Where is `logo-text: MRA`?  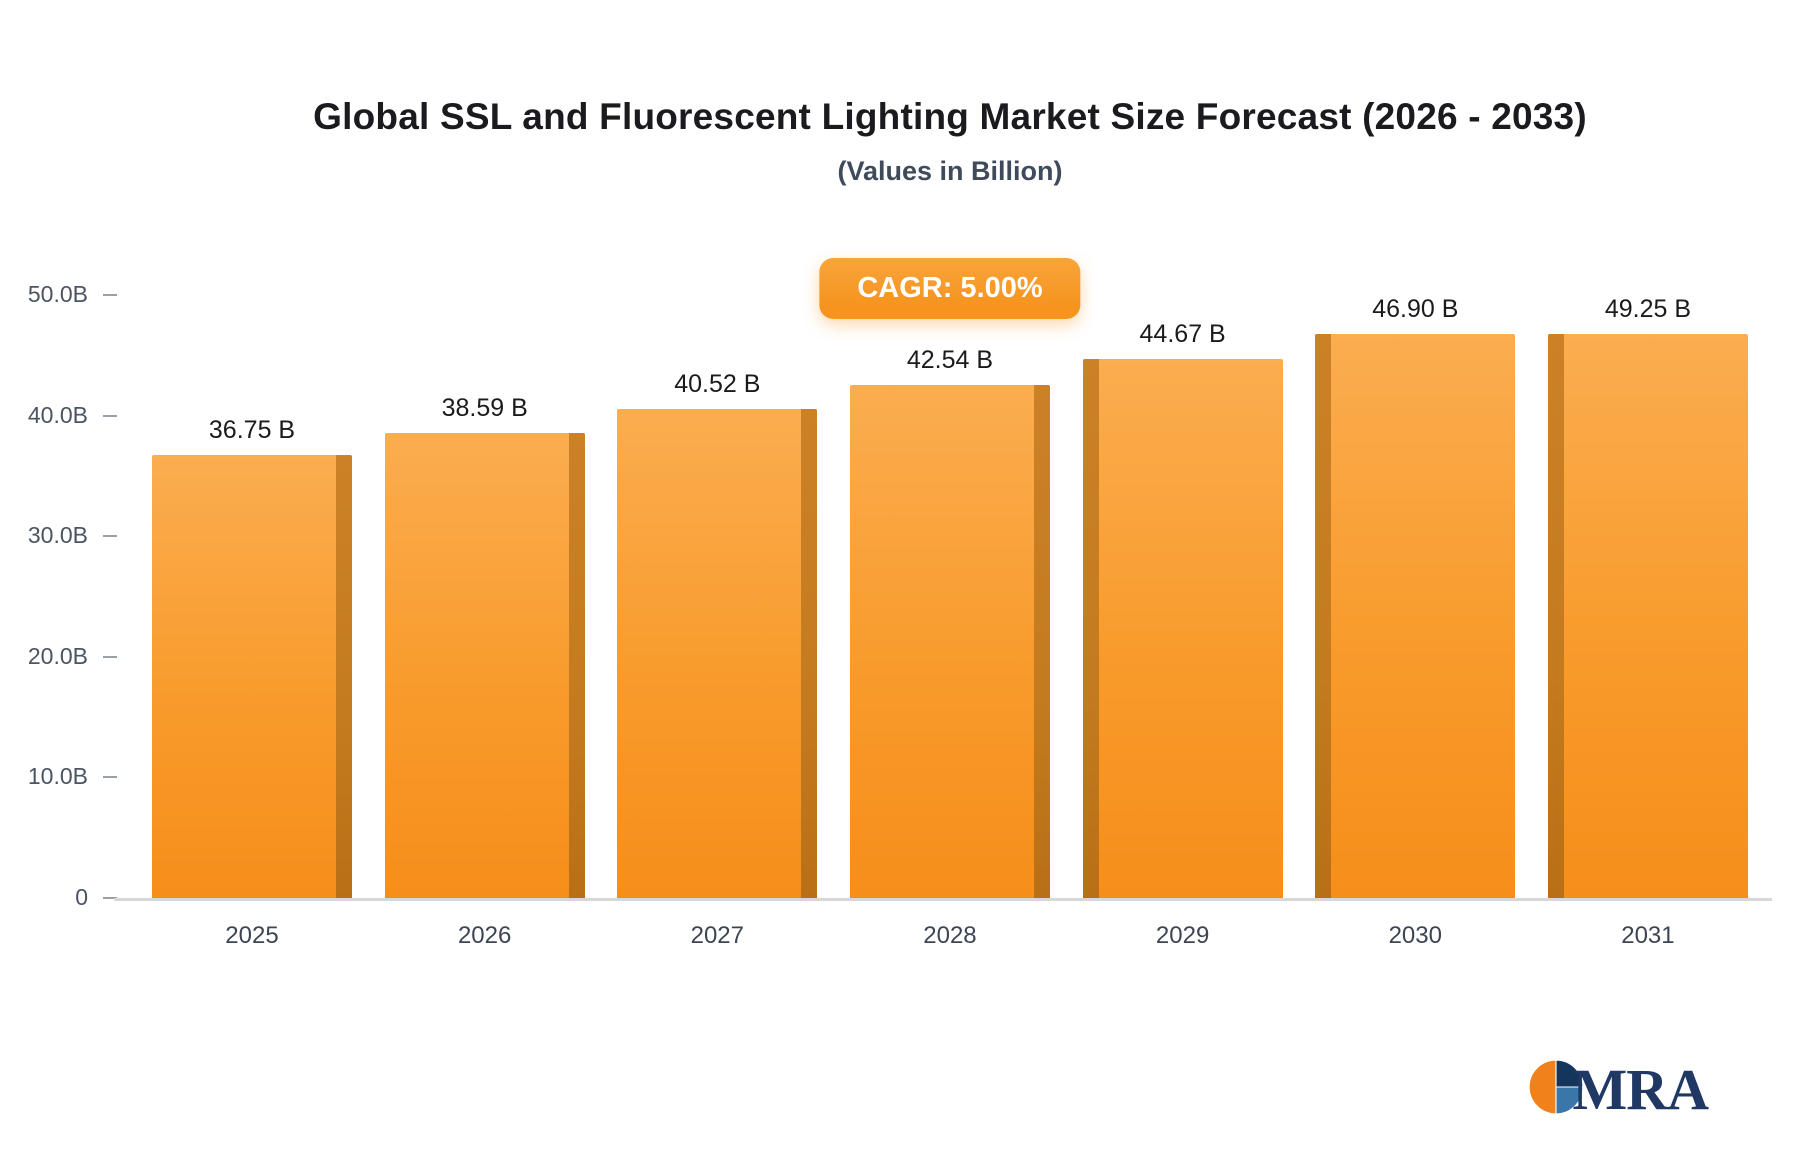 logo-text: MRA is located at coordinates (1640, 1089).